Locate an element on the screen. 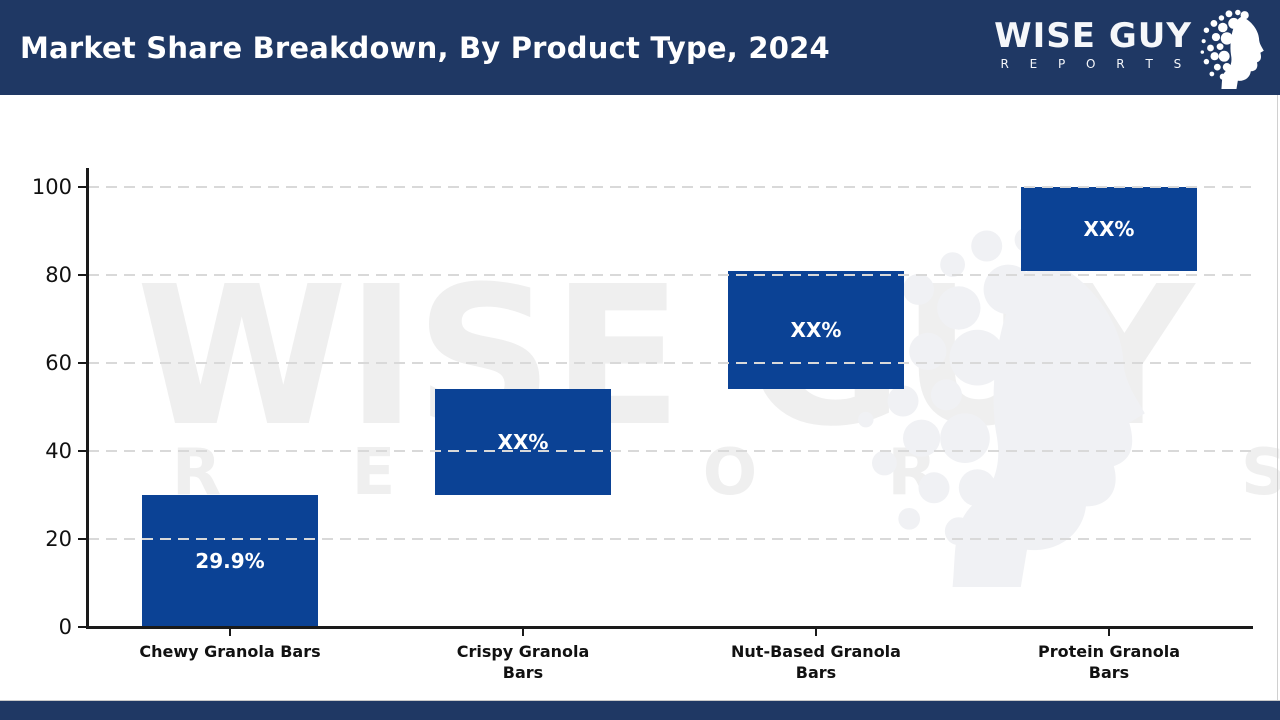 Image resolution: width=1280 pixels, height=720 pixels. bar-1: 29.9% is located at coordinates (230, 561).